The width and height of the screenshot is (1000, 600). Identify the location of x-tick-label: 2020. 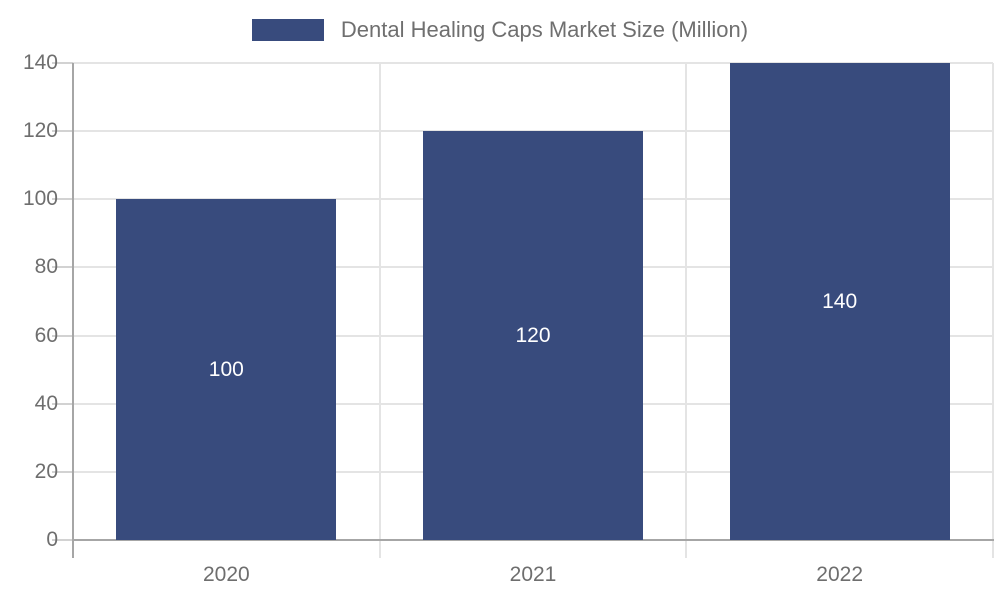
(226, 574).